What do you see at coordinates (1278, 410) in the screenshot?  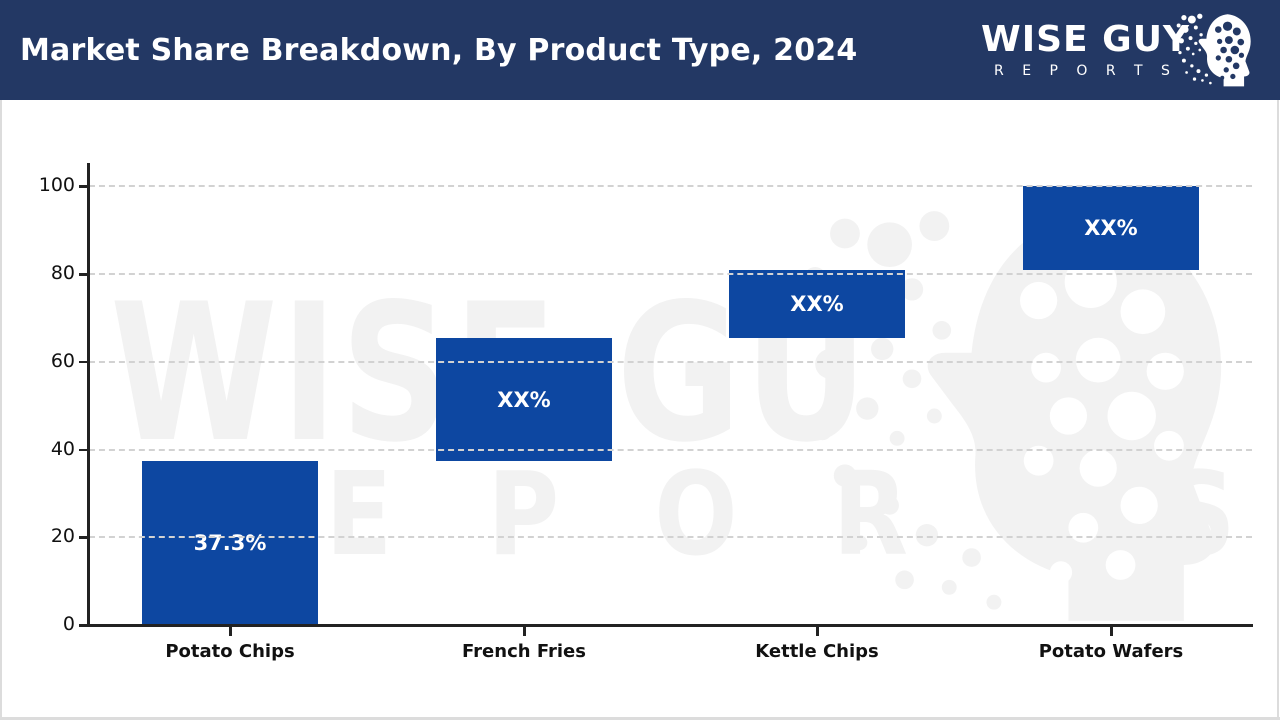 I see `page-edge-right` at bounding box center [1278, 410].